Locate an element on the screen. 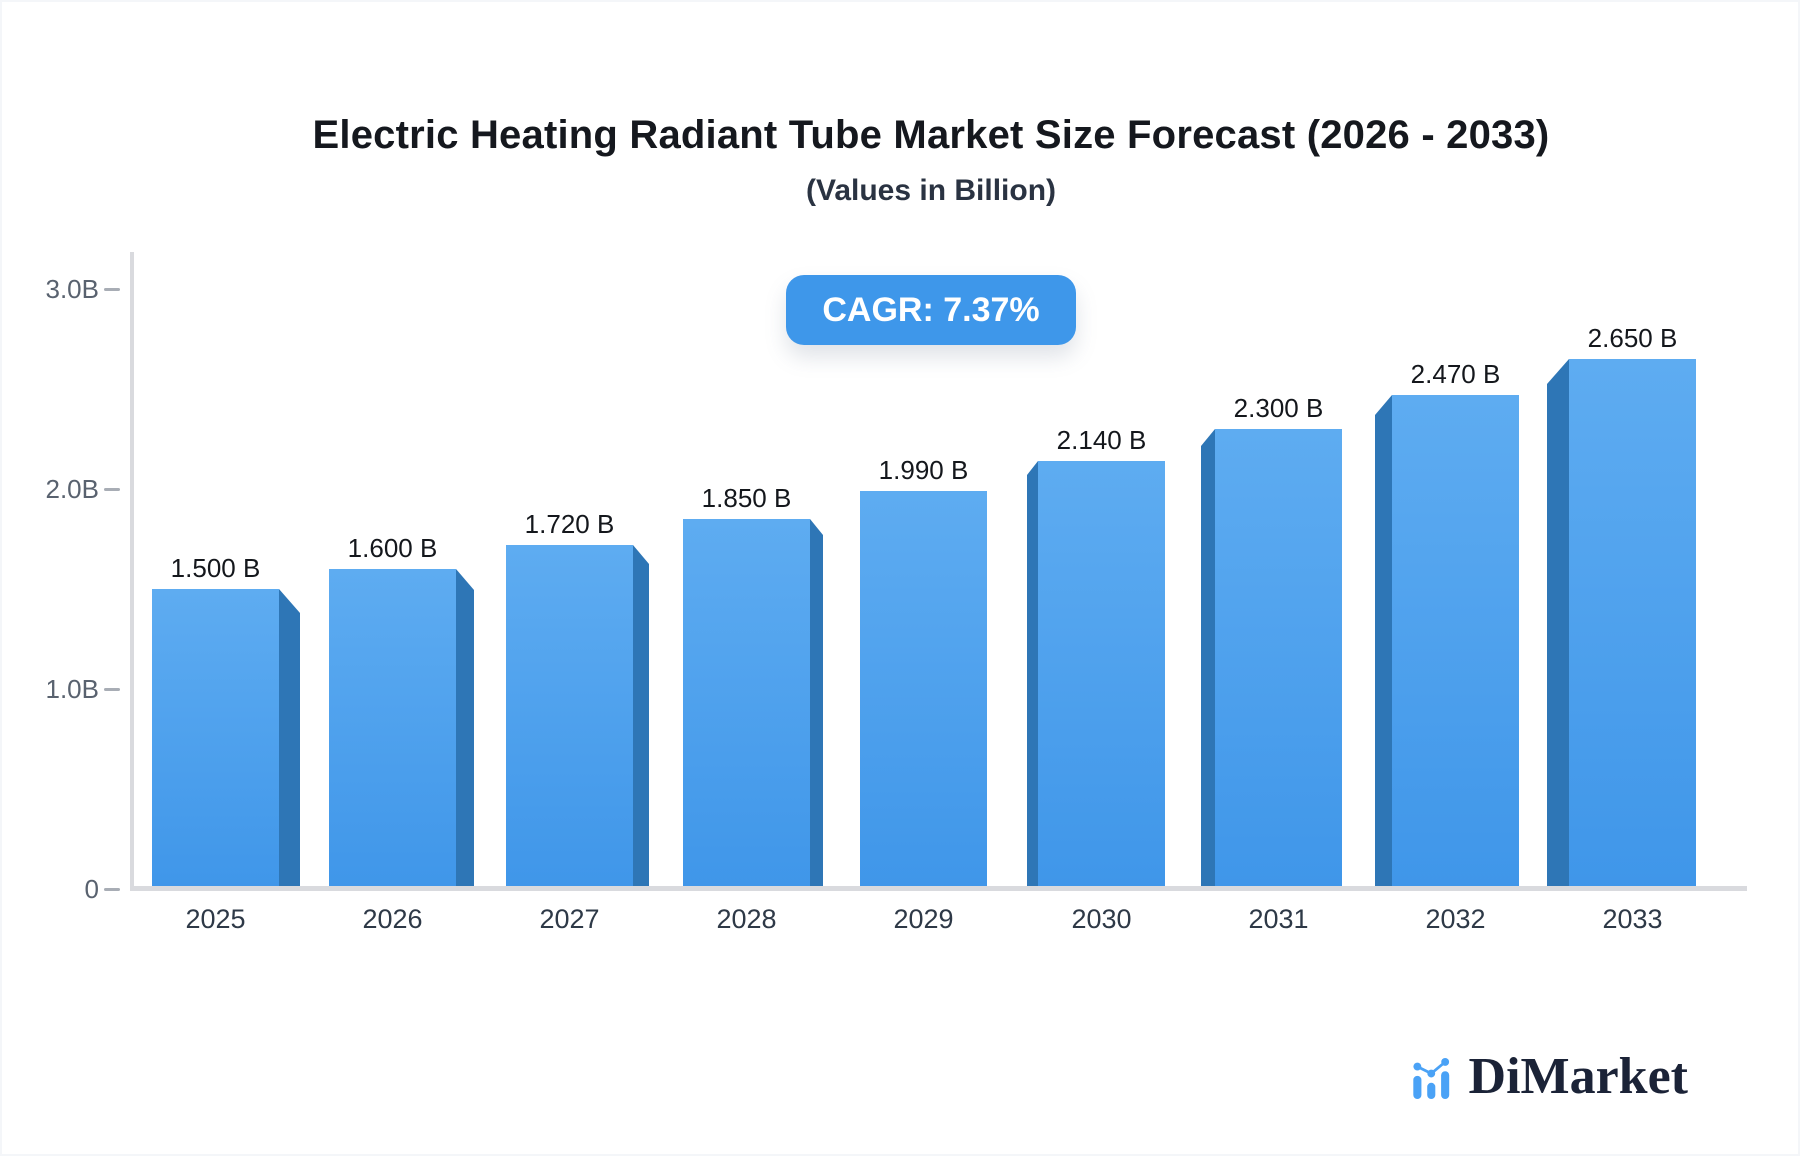 Image resolution: width=1800 pixels, height=1156 pixels. bar-2025 is located at coordinates (215, 740).